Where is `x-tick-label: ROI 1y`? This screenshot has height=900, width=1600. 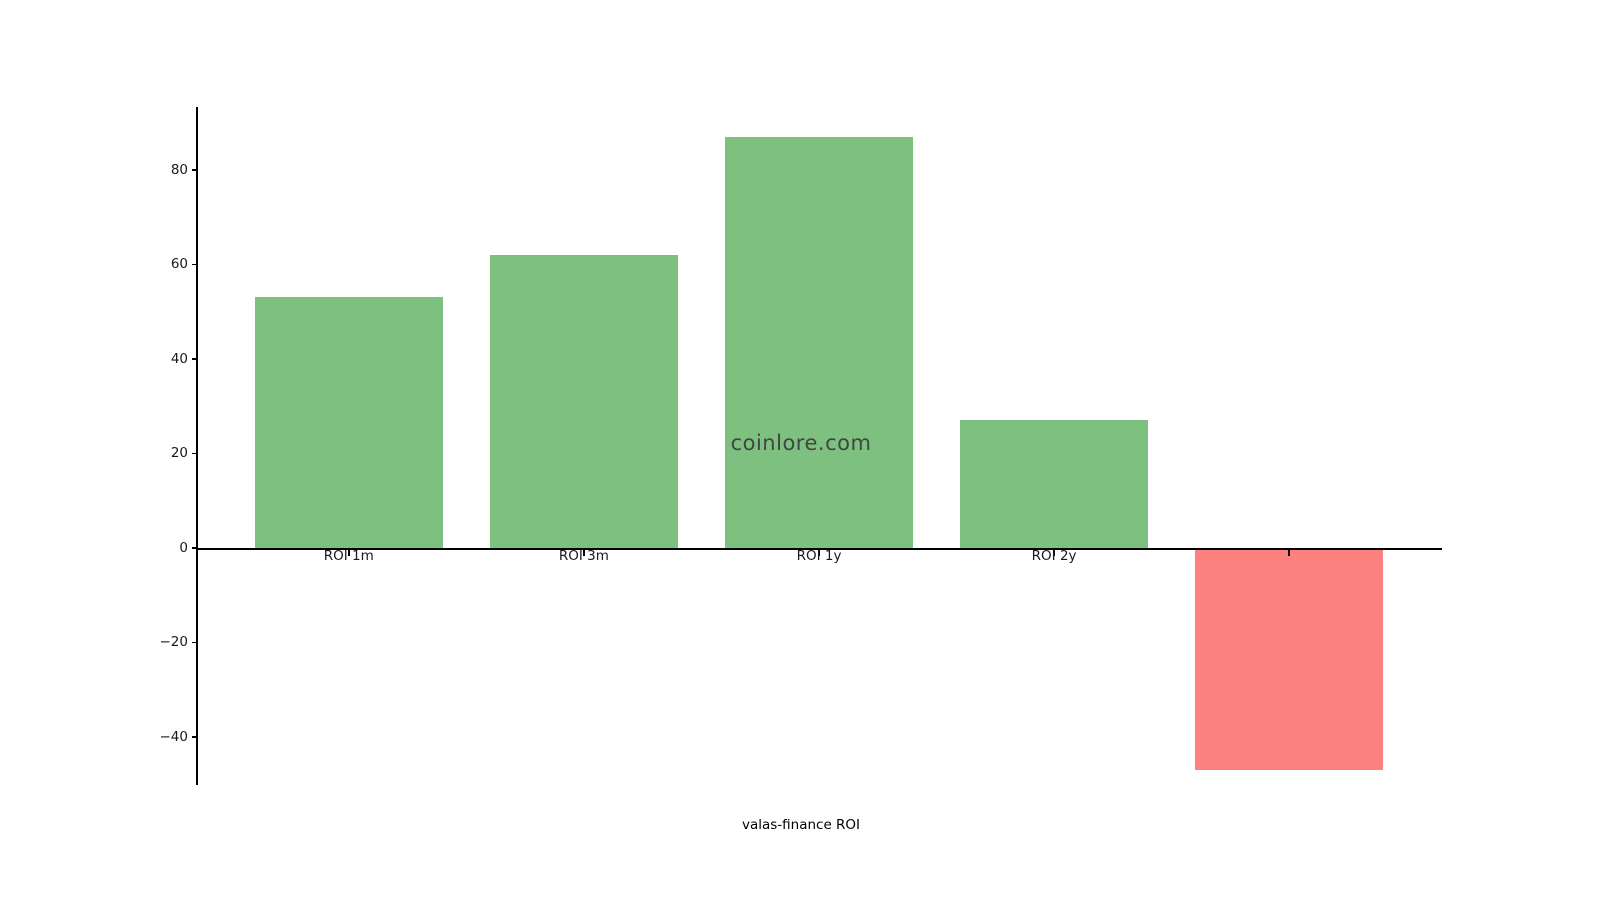 x-tick-label: ROI 1y is located at coordinates (819, 556).